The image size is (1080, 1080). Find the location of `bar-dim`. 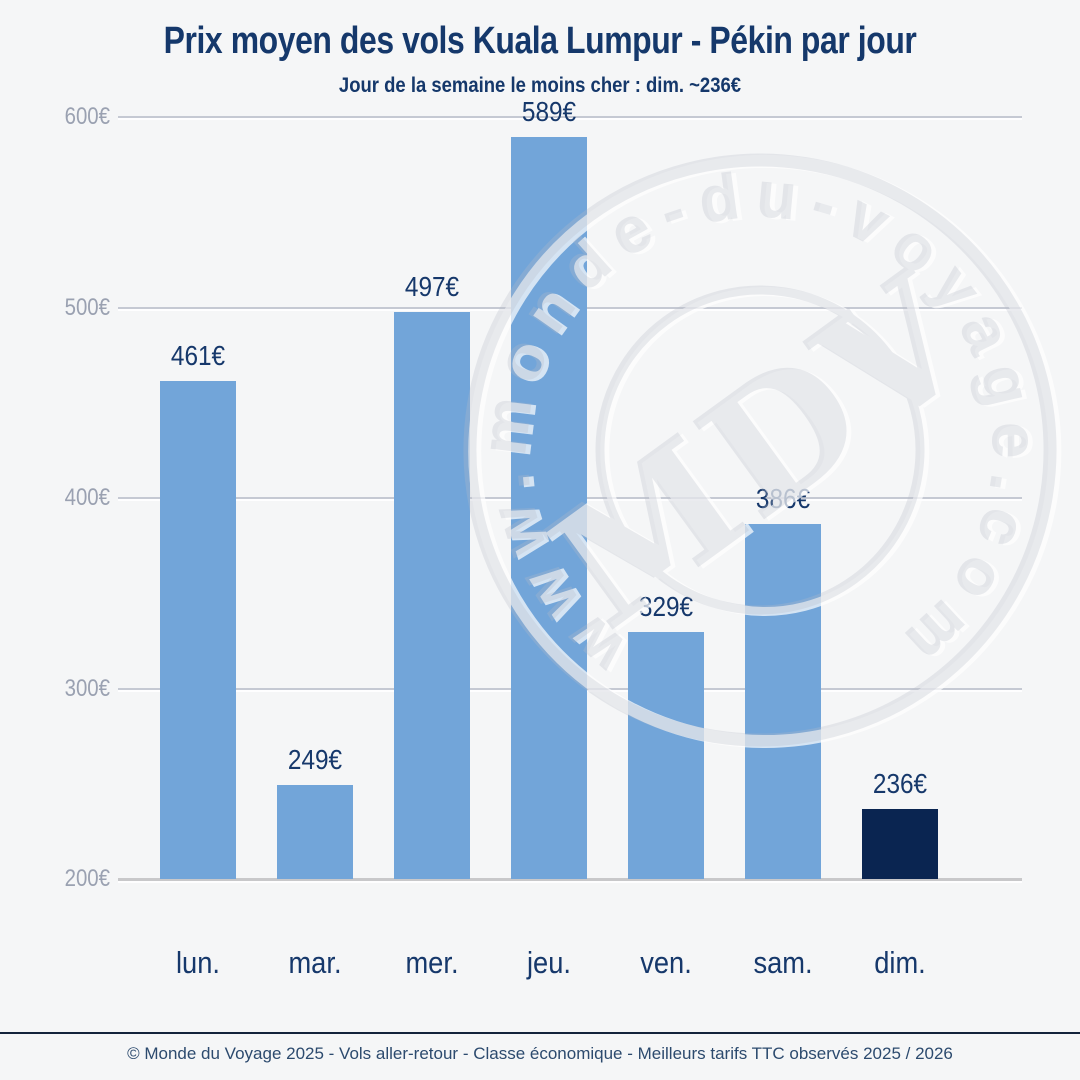

bar-dim is located at coordinates (900, 844).